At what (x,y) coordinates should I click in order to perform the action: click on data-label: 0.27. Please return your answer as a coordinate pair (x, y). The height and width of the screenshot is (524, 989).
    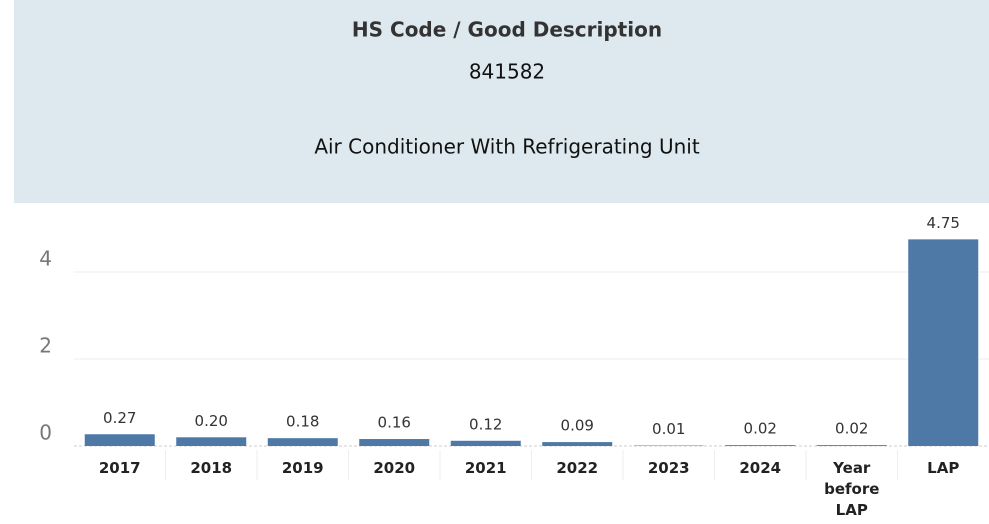
    Looking at the image, I should click on (119, 418).